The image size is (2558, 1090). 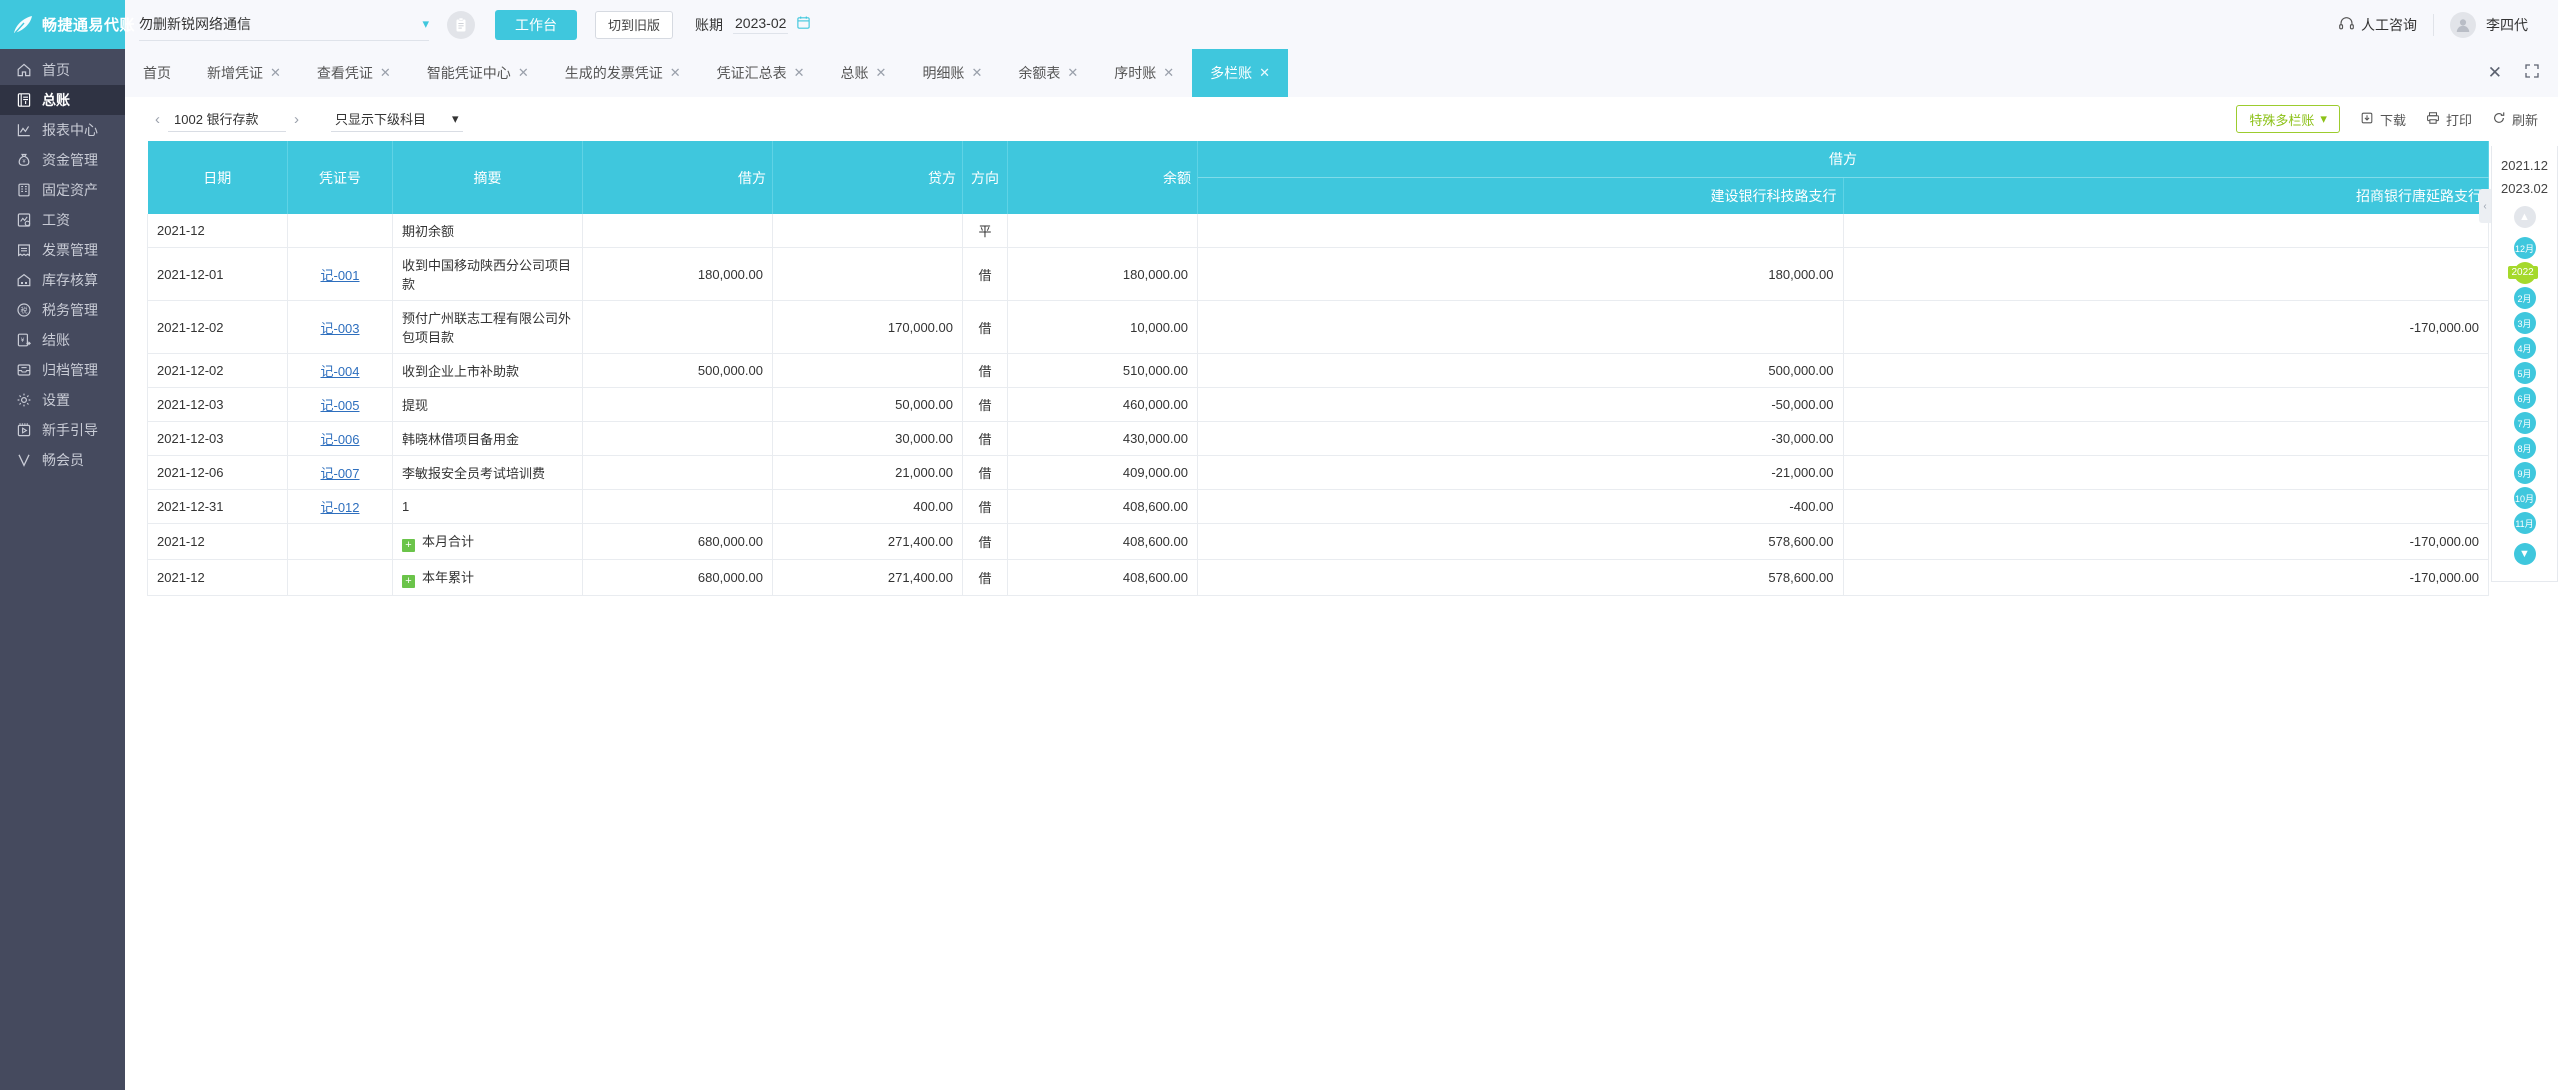 What do you see at coordinates (864, 73) in the screenshot?
I see `tab-6: 总账 ✕` at bounding box center [864, 73].